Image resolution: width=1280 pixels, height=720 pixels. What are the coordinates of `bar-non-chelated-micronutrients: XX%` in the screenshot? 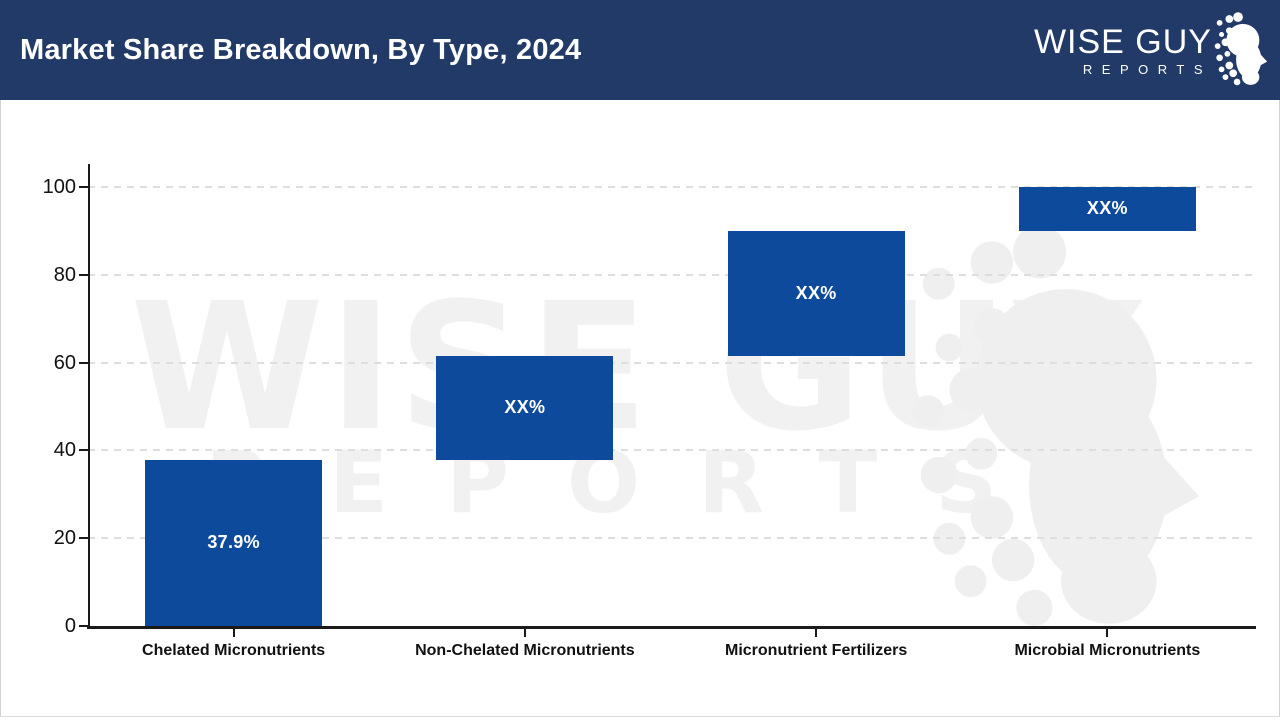 It's located at (525, 407).